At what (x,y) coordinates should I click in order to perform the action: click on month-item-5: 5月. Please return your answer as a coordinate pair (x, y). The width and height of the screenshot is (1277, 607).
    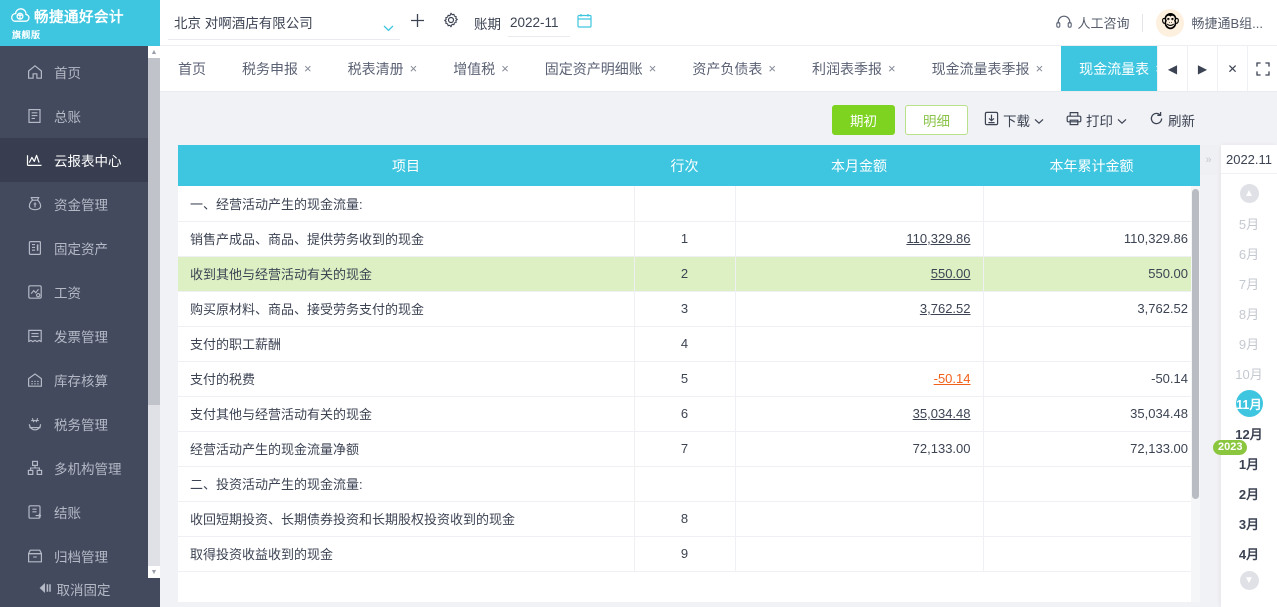
    Looking at the image, I should click on (1249, 224).